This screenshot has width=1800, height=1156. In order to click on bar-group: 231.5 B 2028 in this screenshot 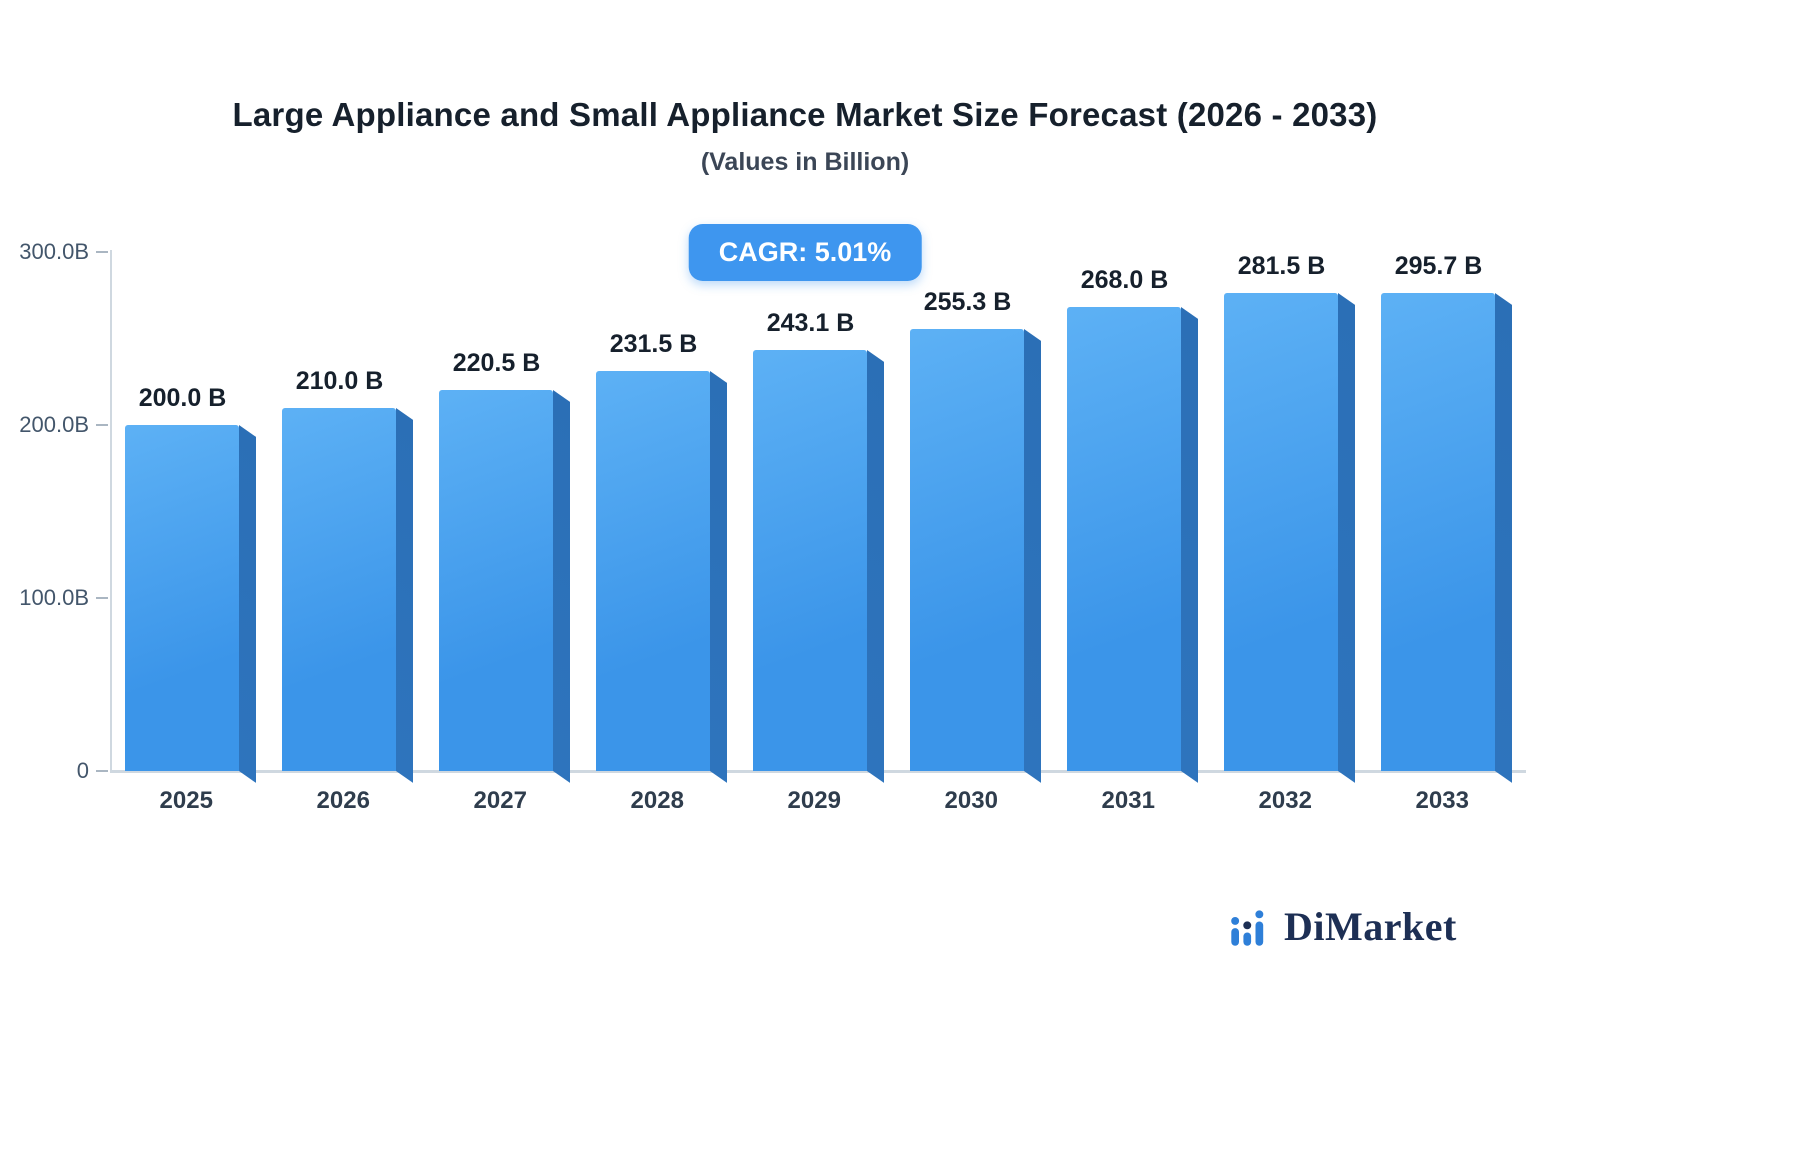, I will do `click(661, 533)`.